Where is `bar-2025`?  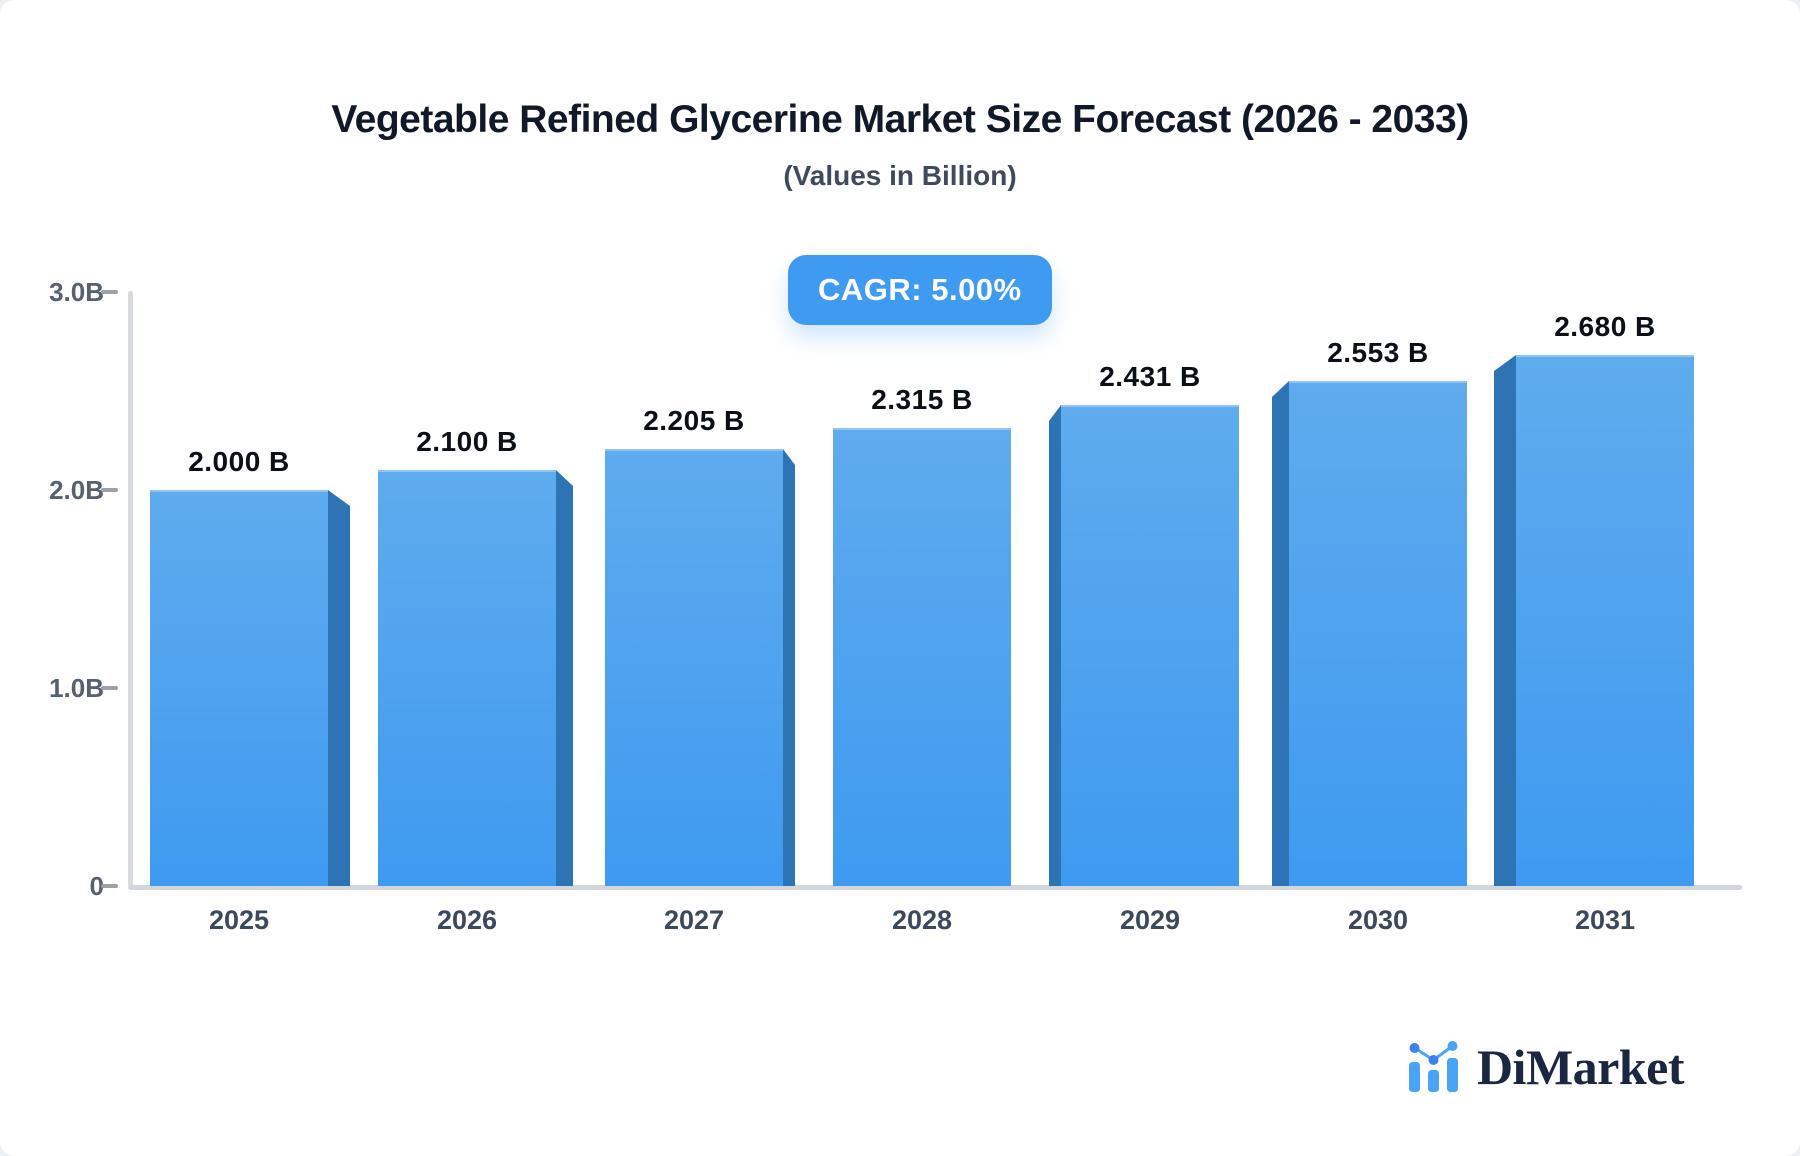
bar-2025 is located at coordinates (250, 688).